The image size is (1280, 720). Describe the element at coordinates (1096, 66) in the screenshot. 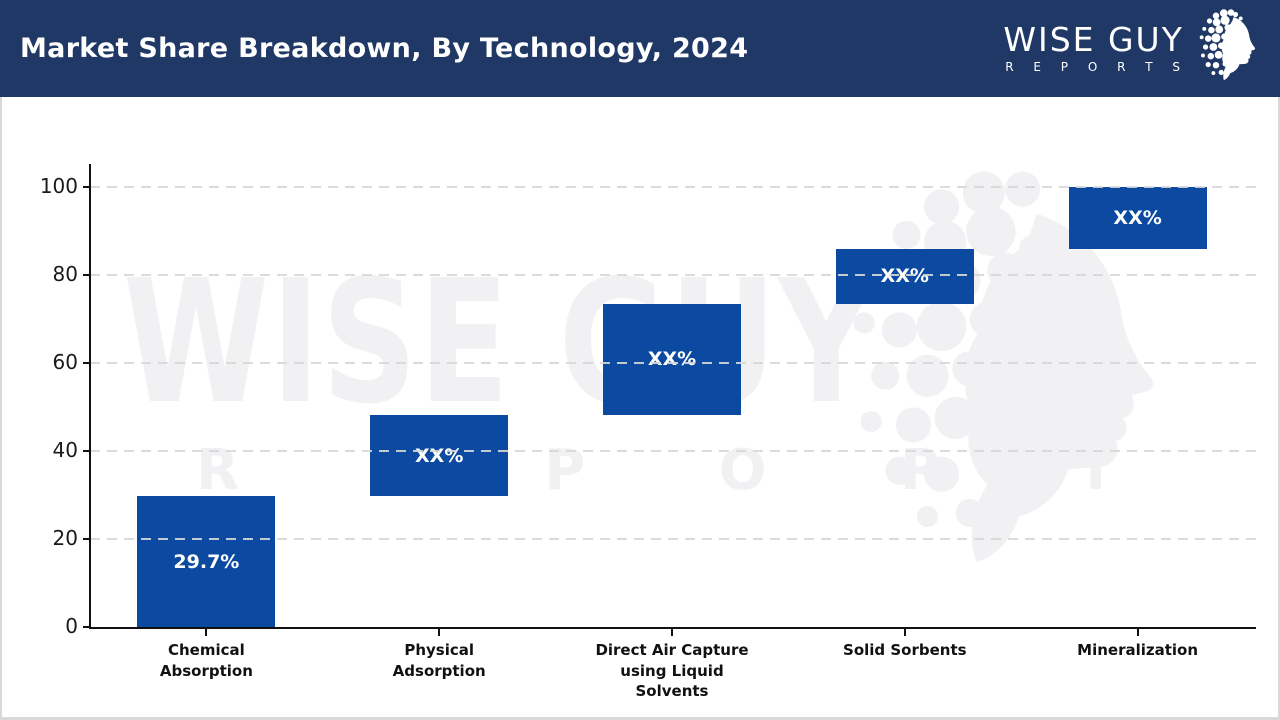

I see `logo-subtext: R E P O R T S` at that location.